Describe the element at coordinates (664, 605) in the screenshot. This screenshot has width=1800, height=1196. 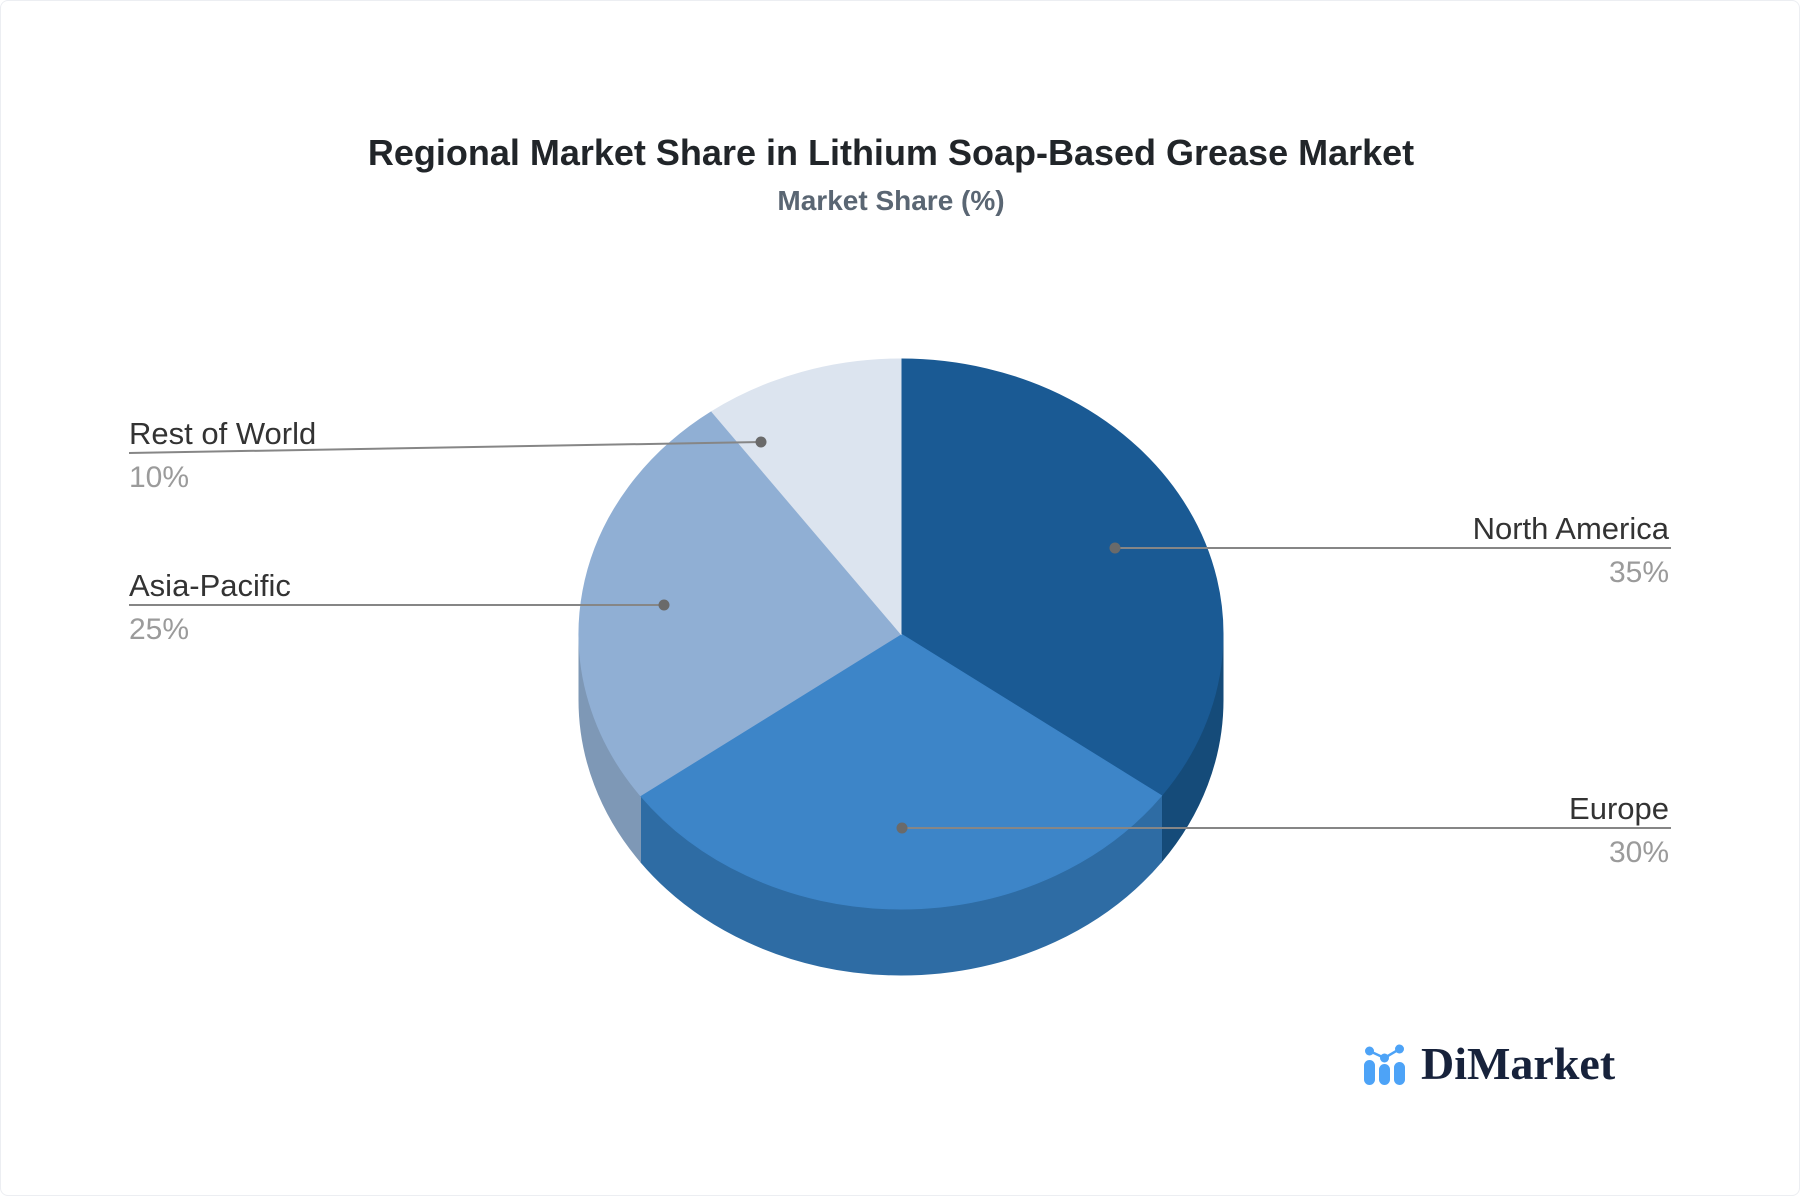
I see `leader-dot-asia-pacific` at that location.